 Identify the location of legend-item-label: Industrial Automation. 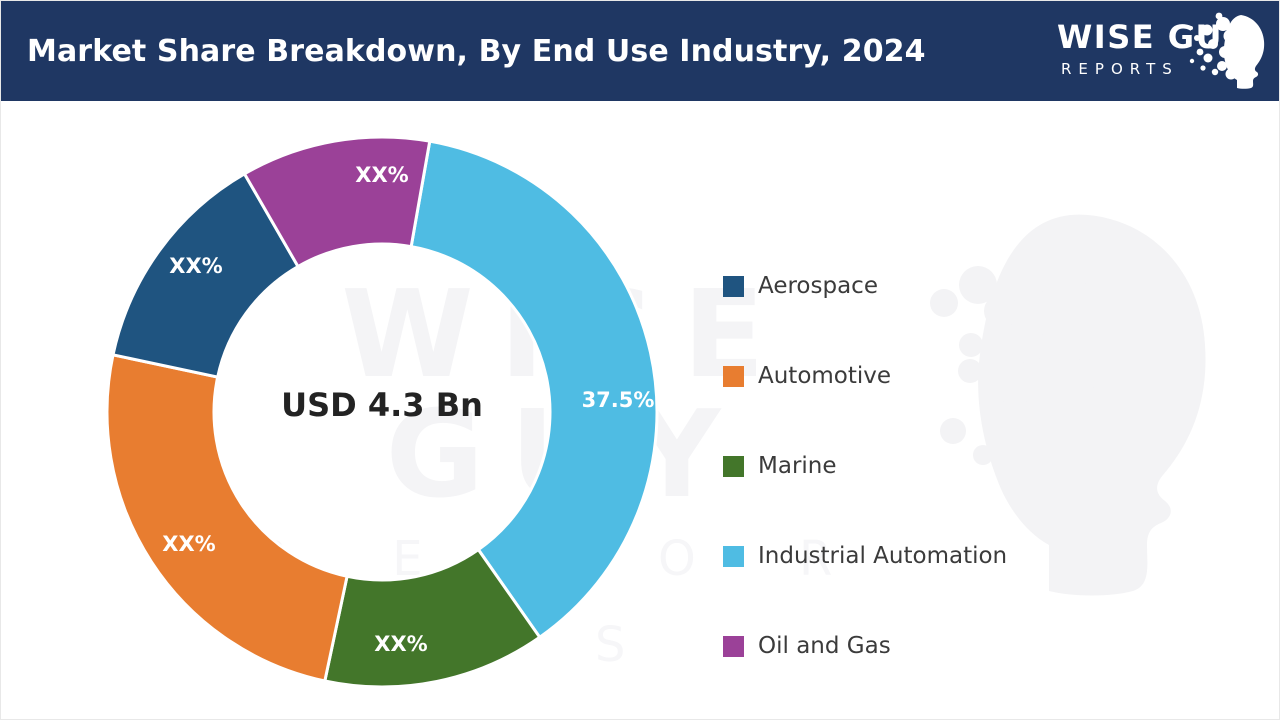
(883, 556).